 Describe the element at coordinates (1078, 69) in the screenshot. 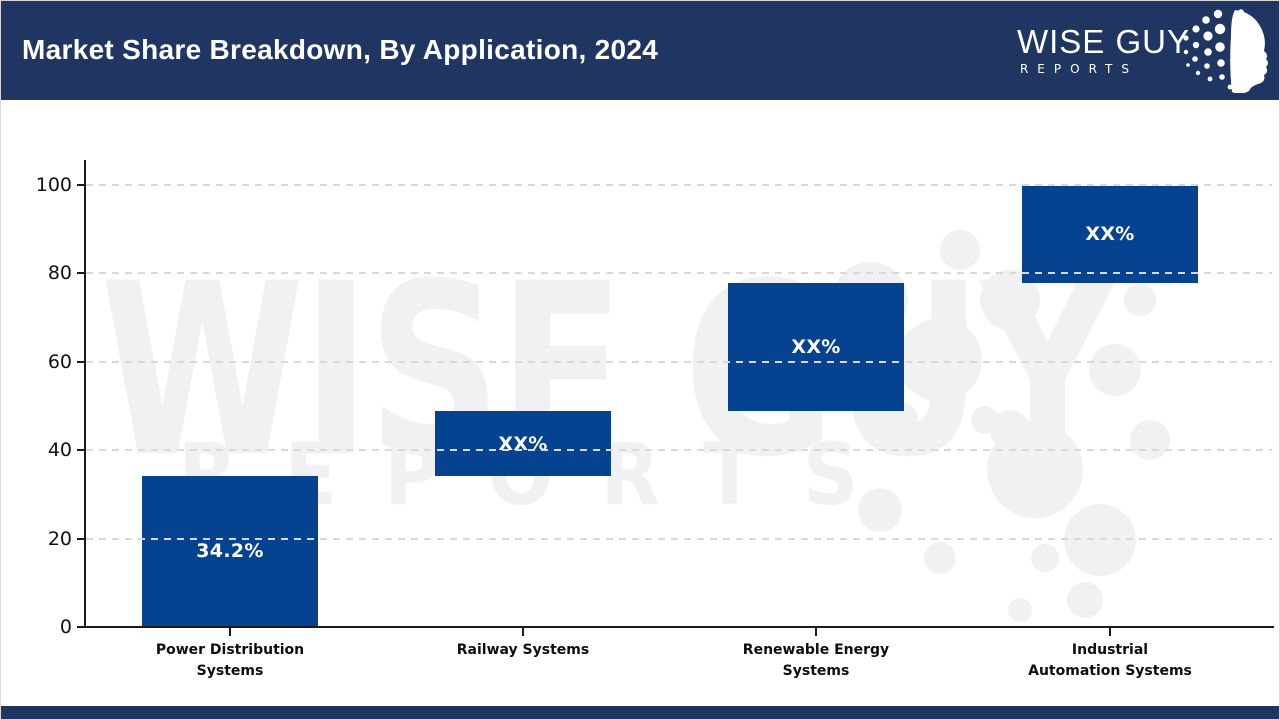

I see `brand-wordmark-sub: REPORTS` at that location.